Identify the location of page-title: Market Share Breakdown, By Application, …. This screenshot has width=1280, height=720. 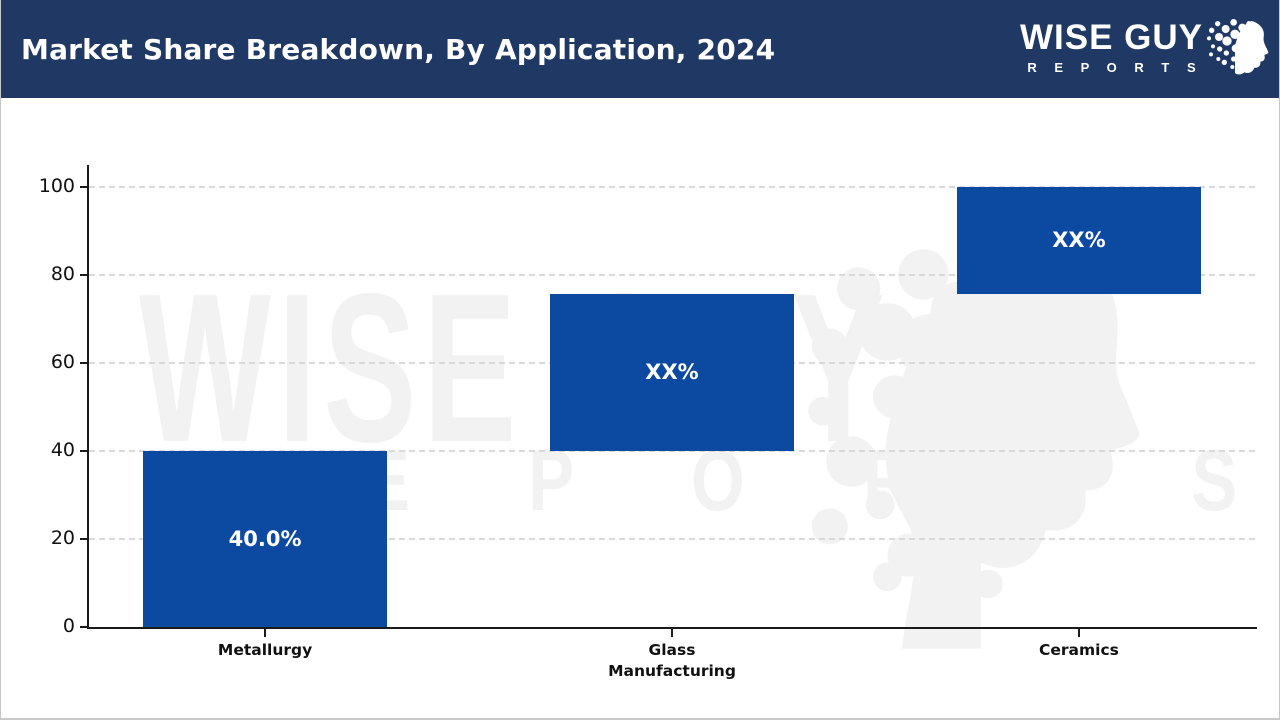
(398, 49).